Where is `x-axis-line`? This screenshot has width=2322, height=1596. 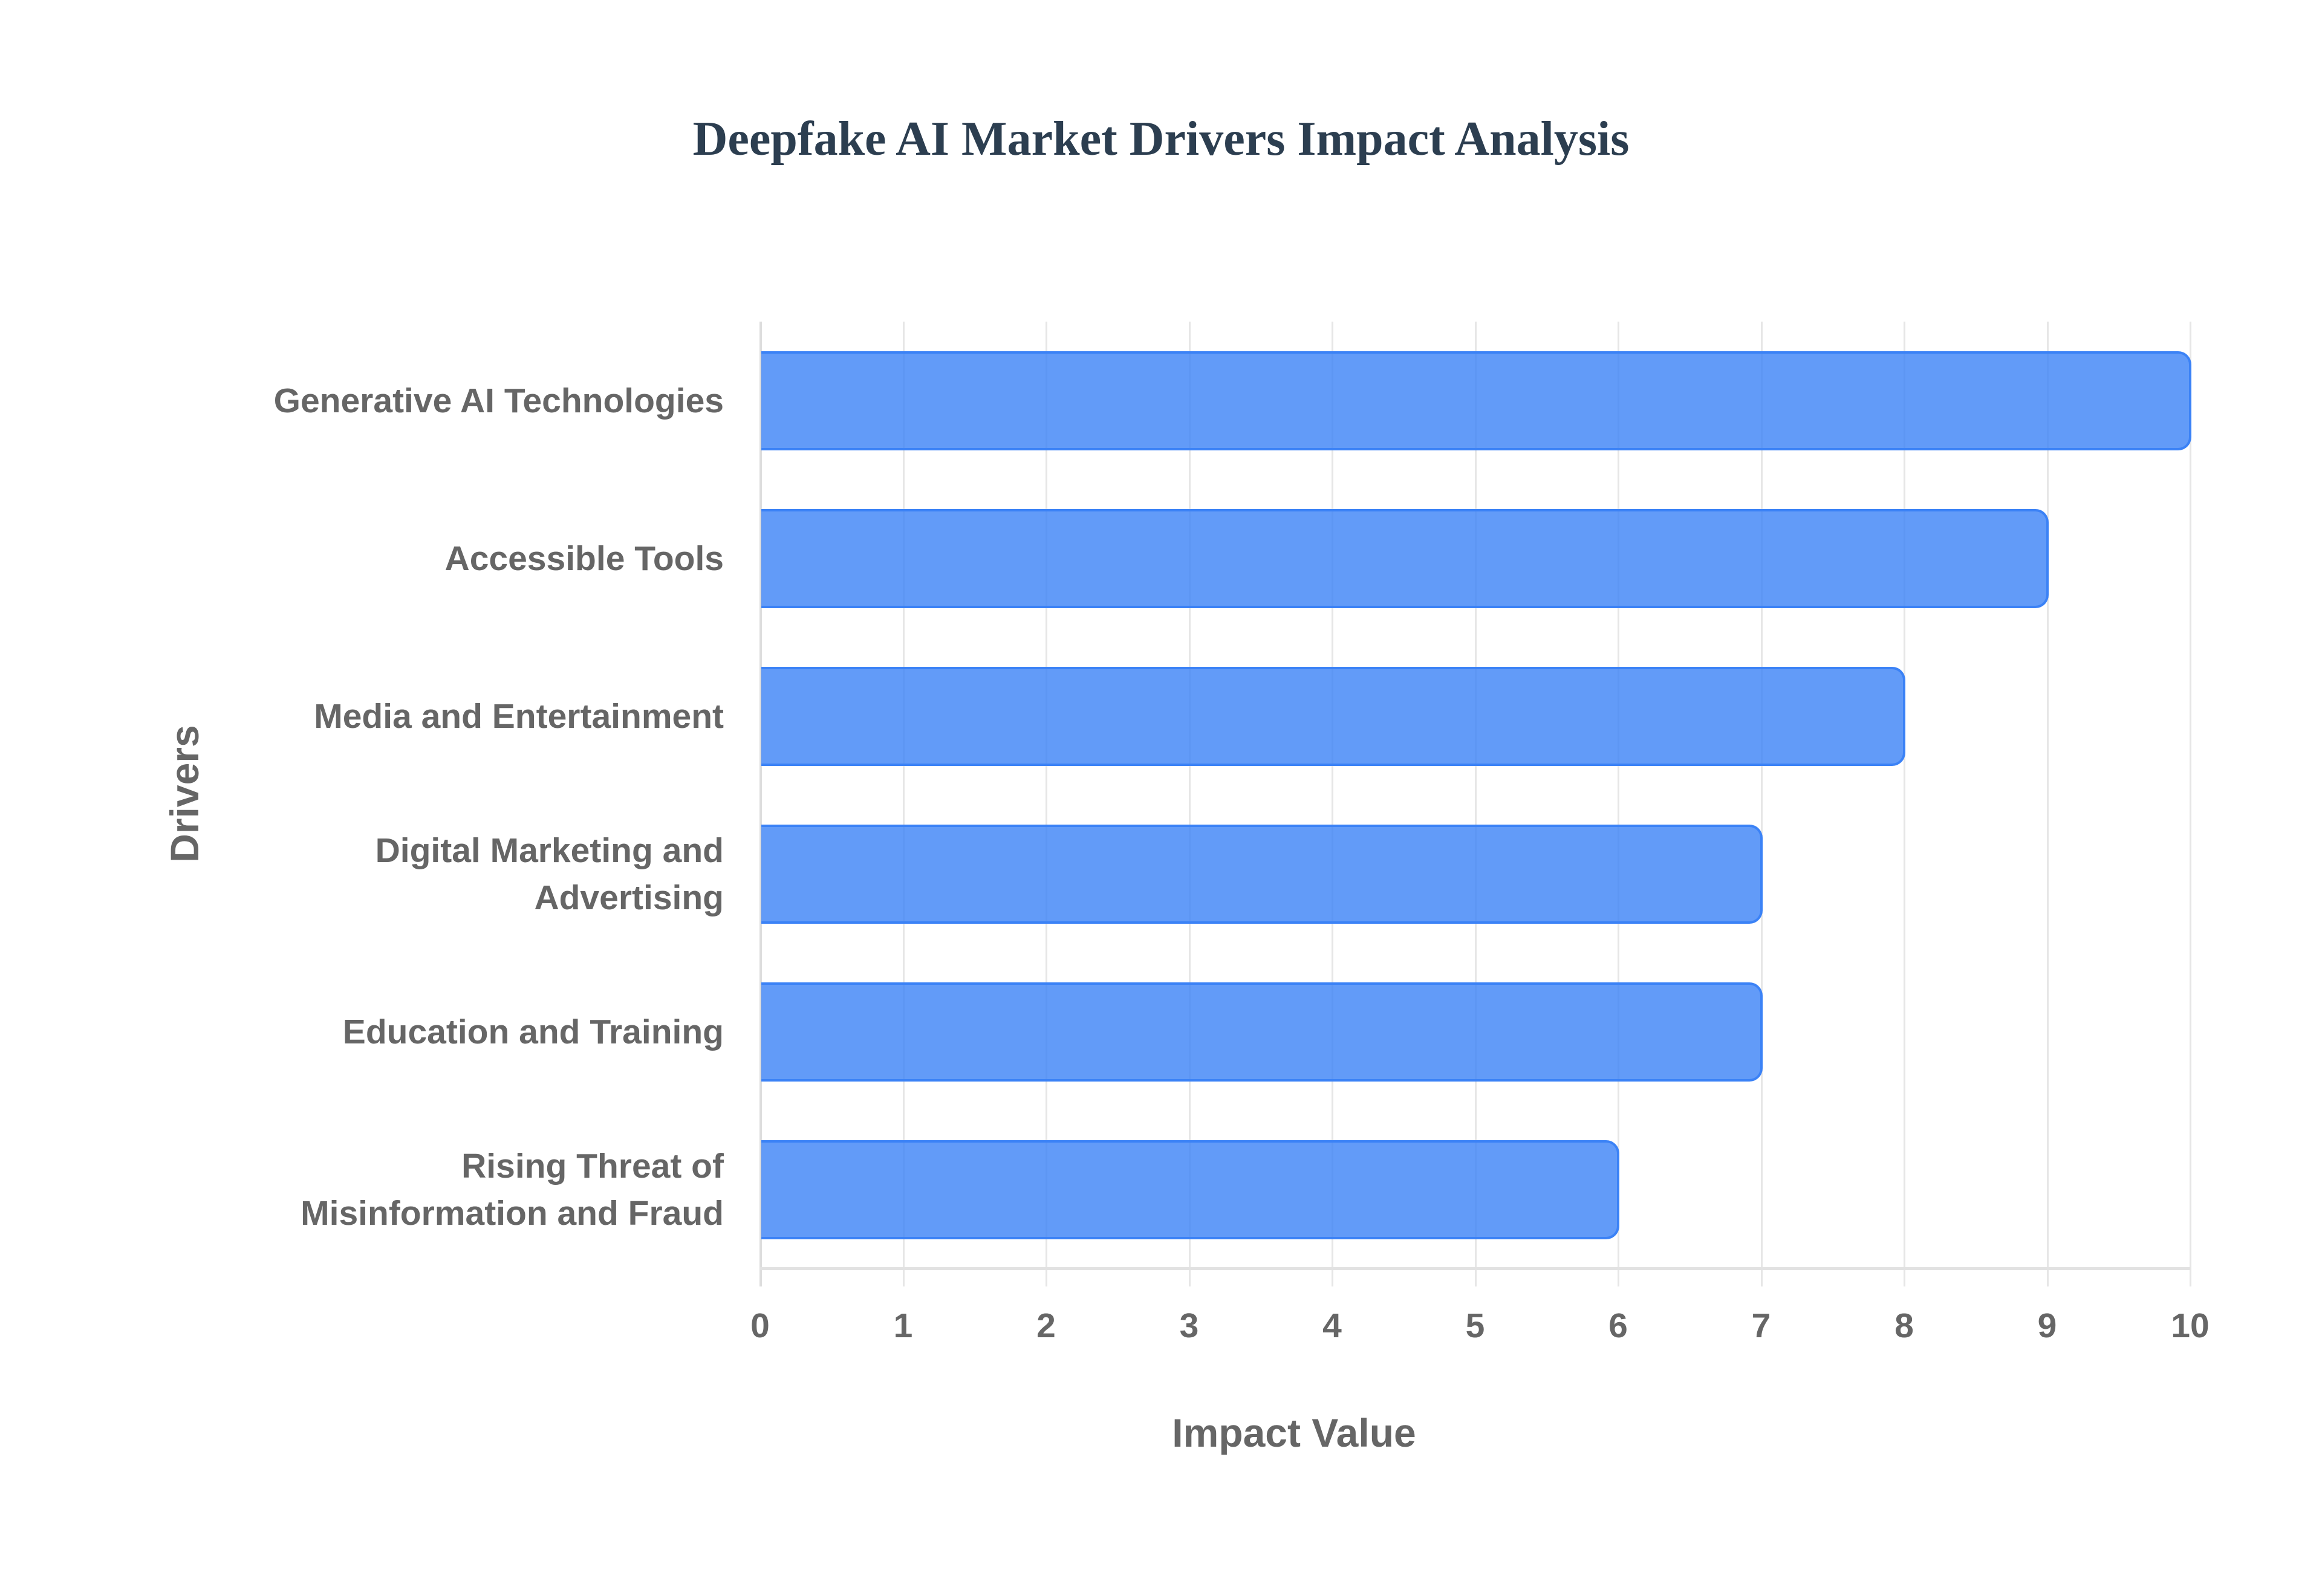
x-axis-line is located at coordinates (1475, 1268).